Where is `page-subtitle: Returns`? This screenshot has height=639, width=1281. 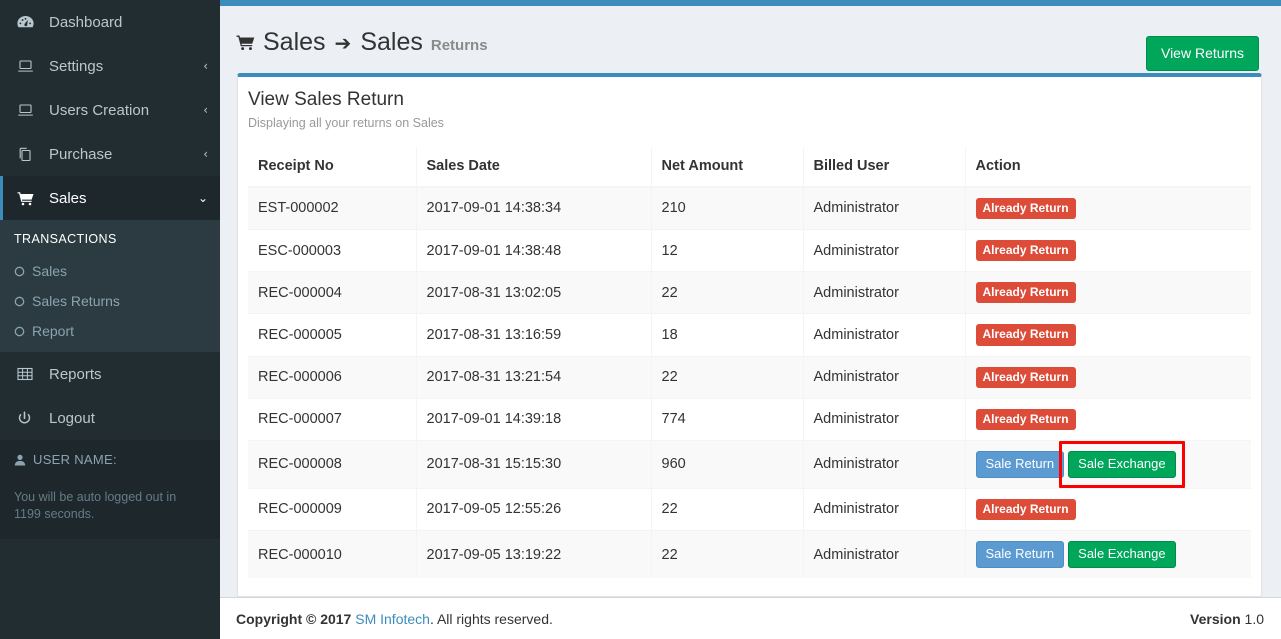 page-subtitle: Returns is located at coordinates (459, 45).